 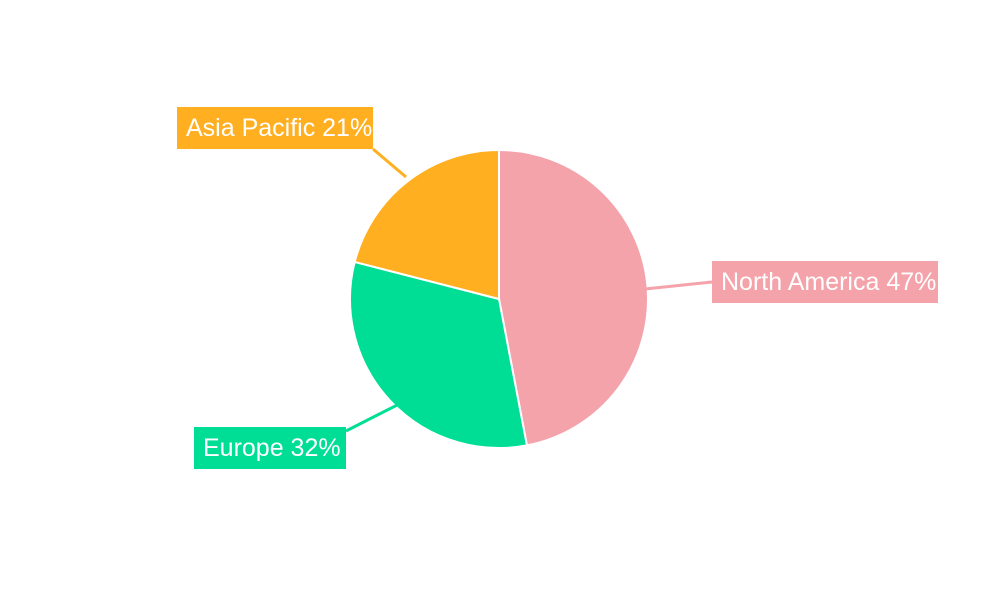 I want to click on pie-label-asia-pacific: Asia Pacific 21%, so click(x=275, y=128).